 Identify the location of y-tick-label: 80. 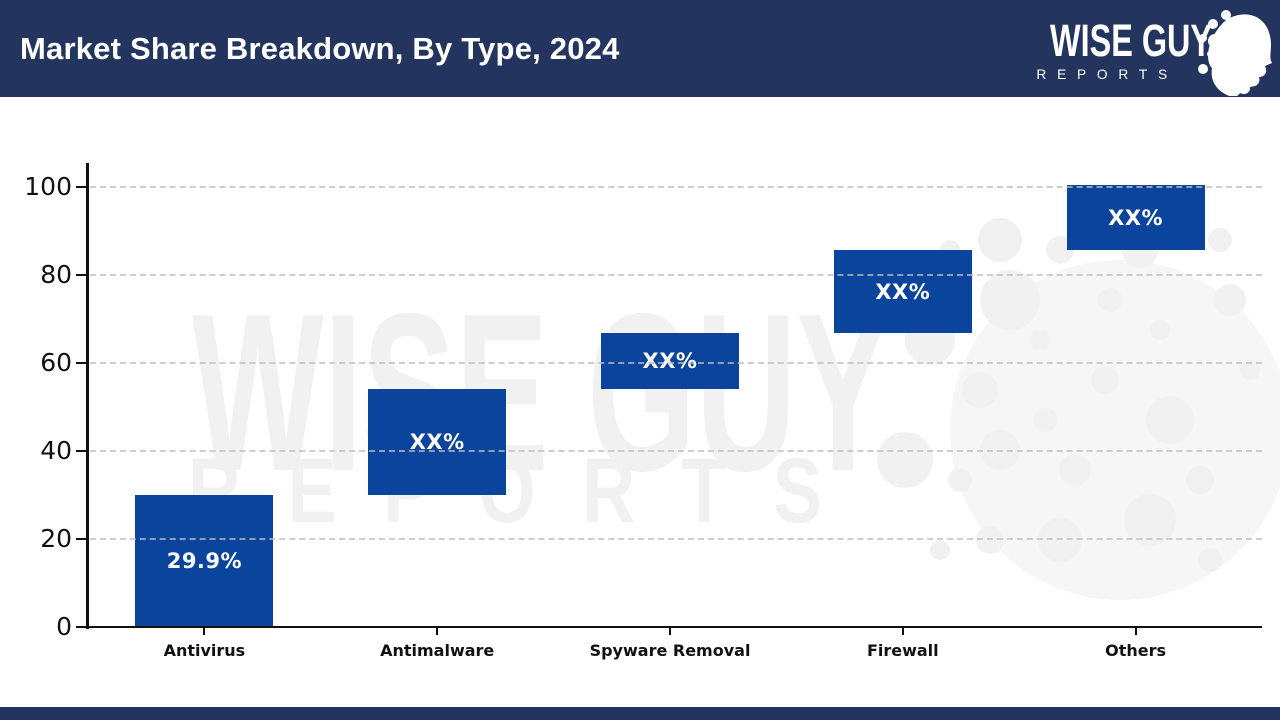
(56, 274).